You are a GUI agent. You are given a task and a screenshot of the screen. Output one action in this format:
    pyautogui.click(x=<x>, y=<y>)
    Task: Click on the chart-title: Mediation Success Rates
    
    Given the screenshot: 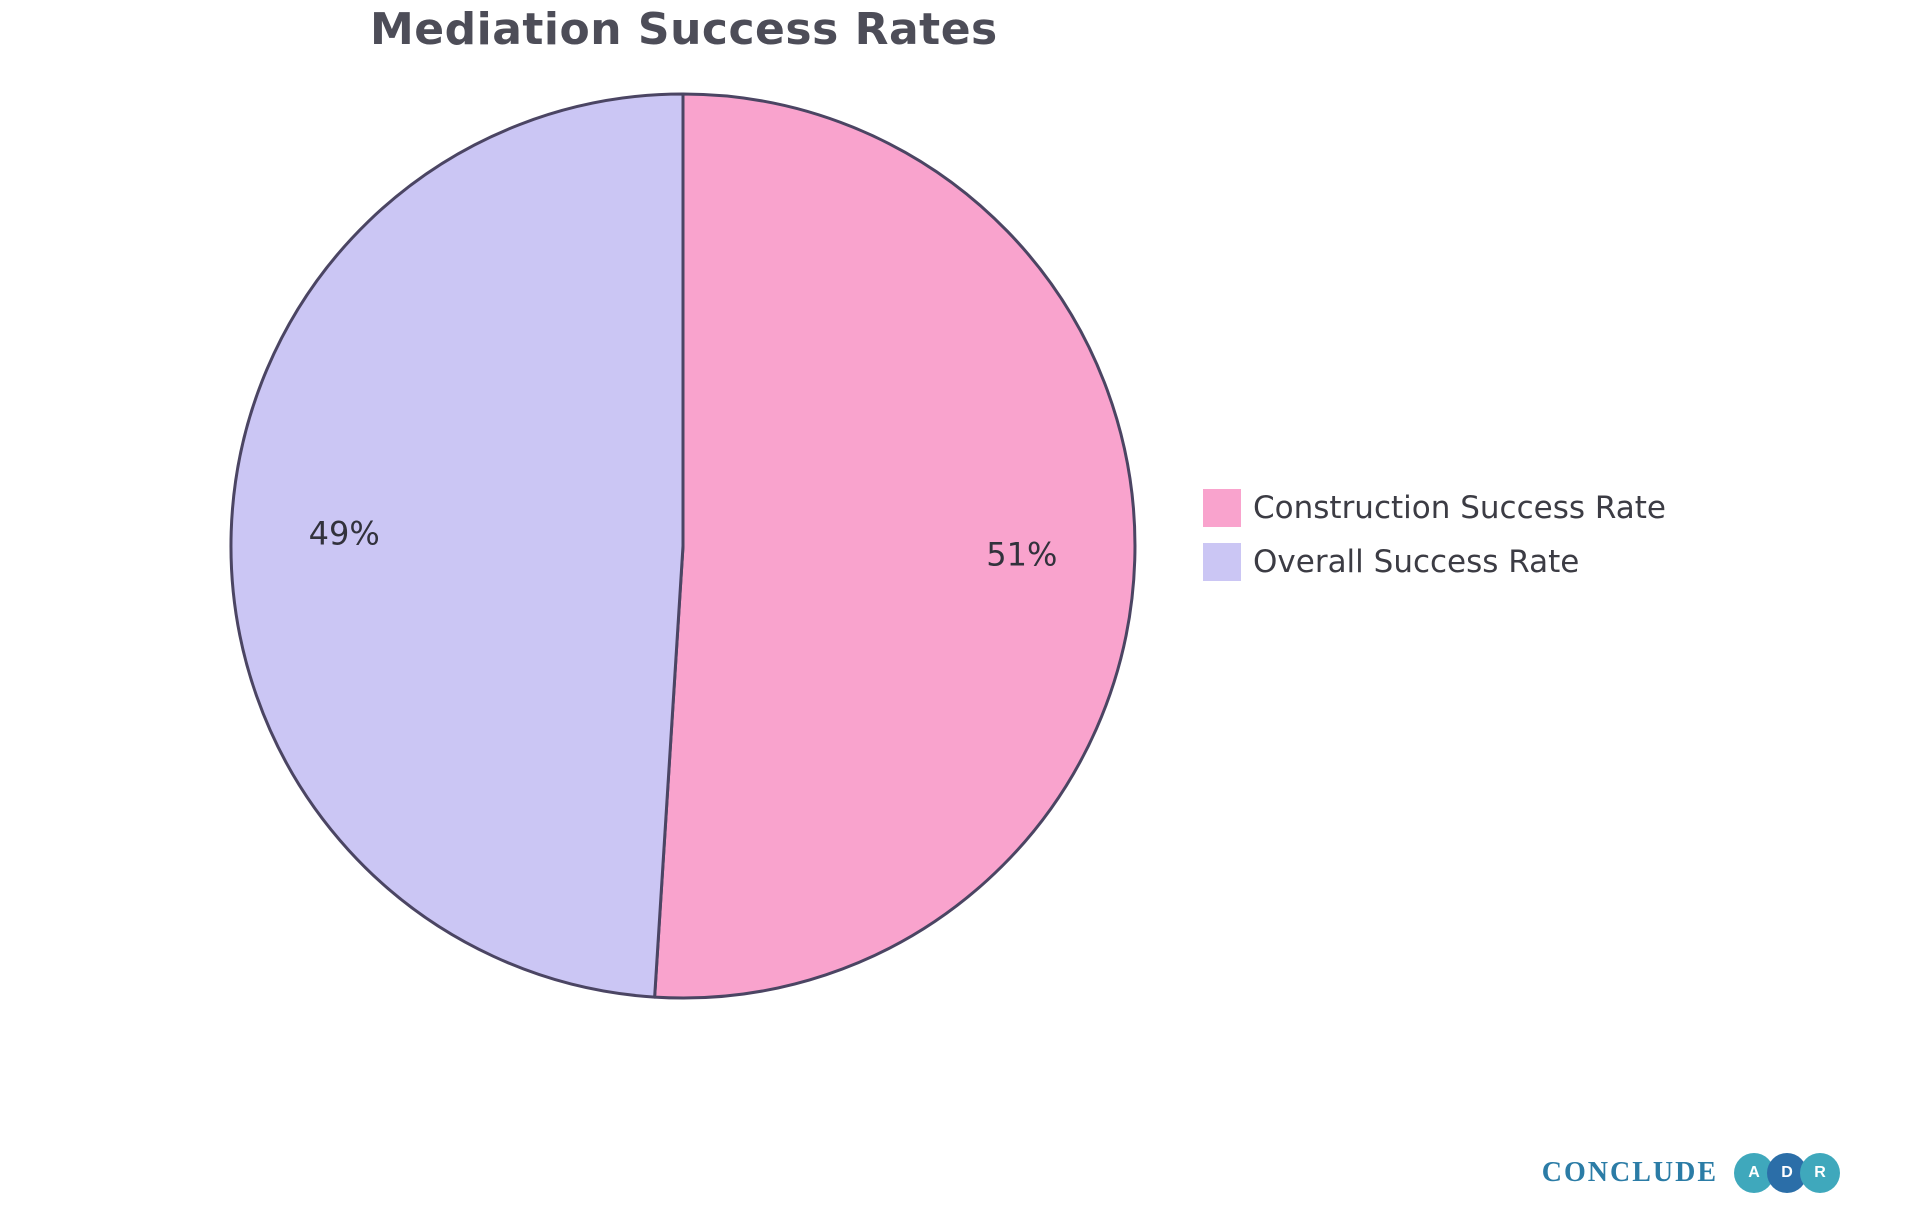 What is the action you would take?
    pyautogui.click(x=684, y=29)
    